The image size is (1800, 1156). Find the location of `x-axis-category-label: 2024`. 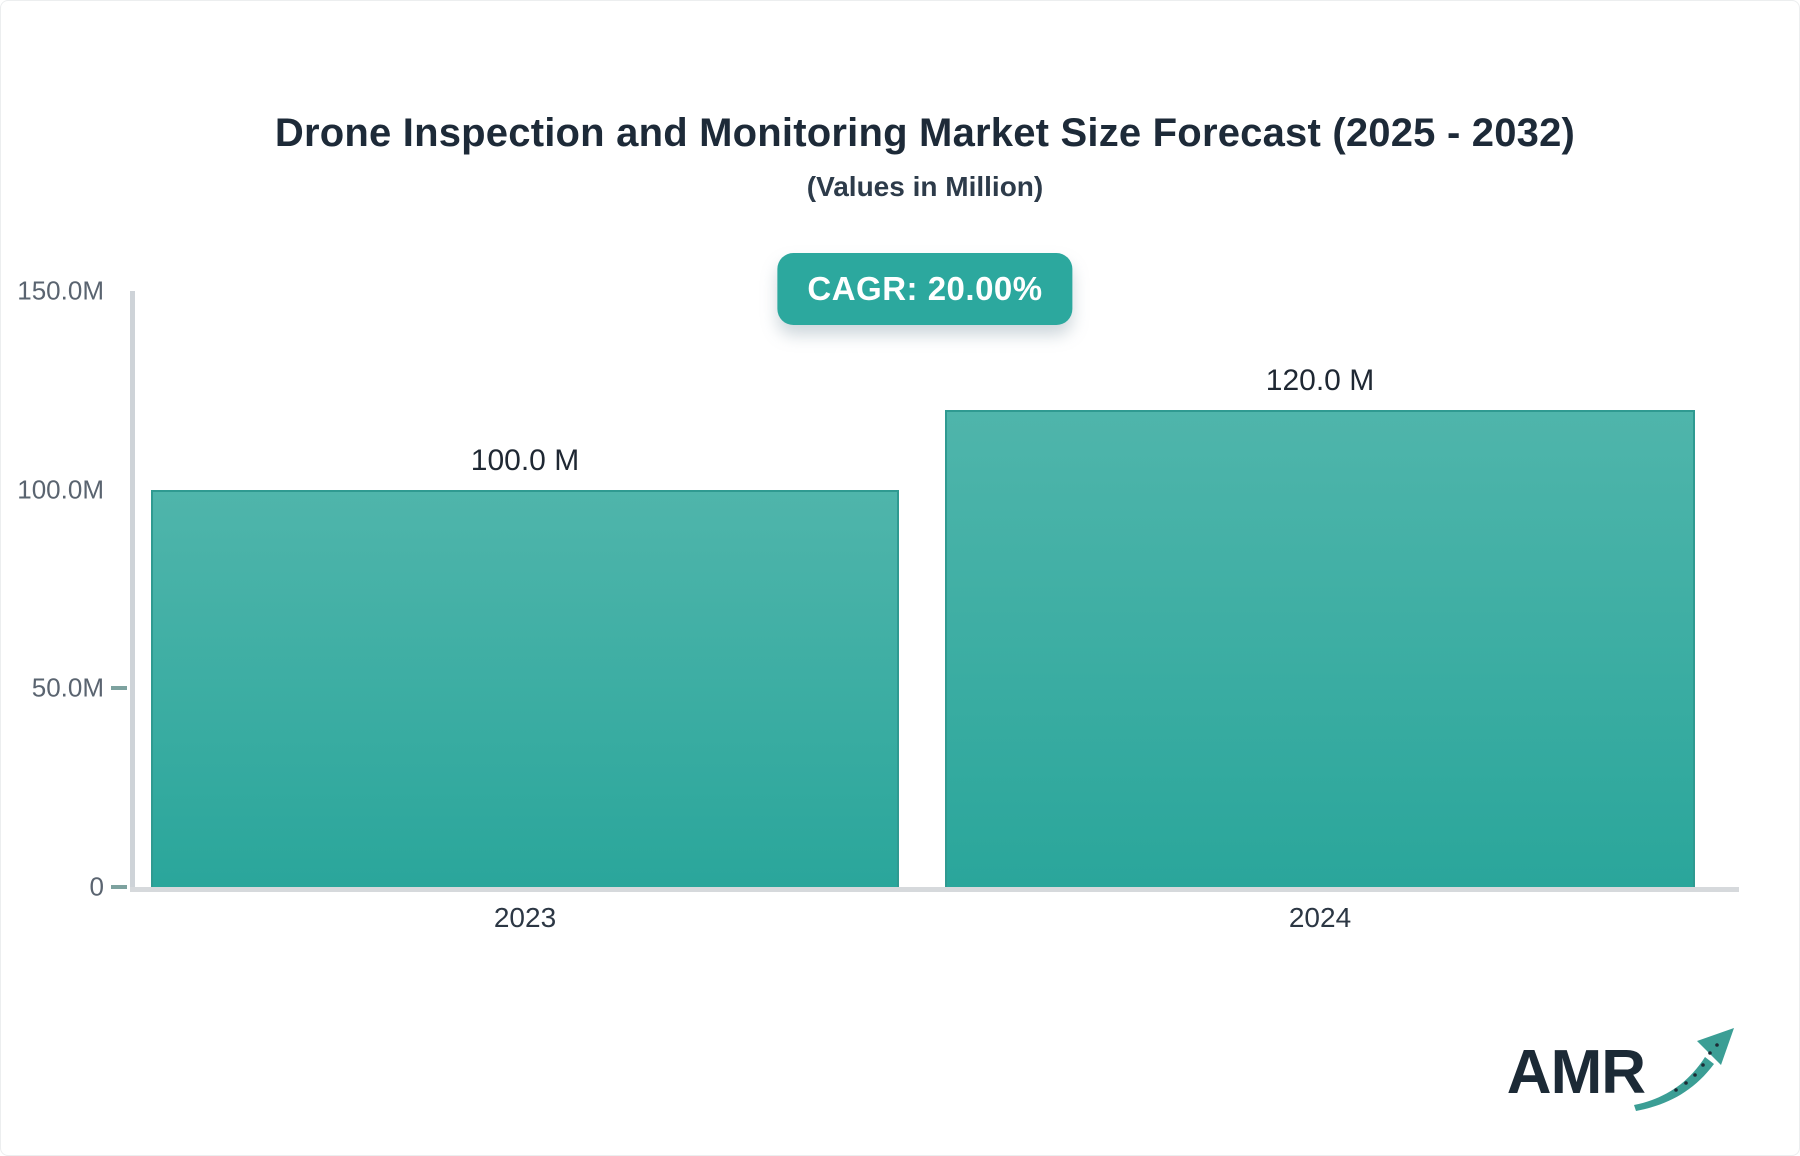

x-axis-category-label: 2024 is located at coordinates (1320, 917).